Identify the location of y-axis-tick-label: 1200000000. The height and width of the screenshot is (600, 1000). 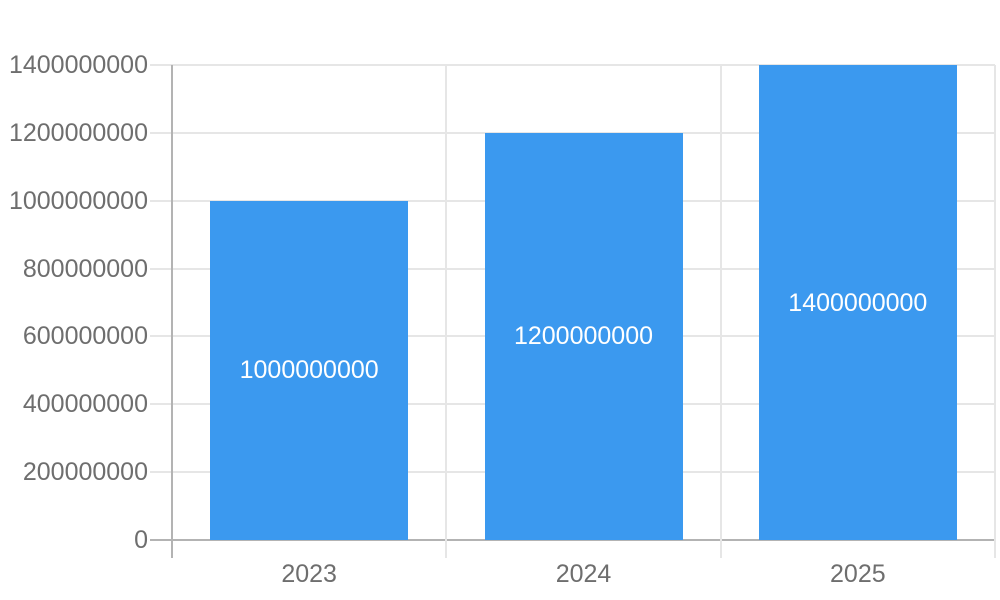
(78, 132).